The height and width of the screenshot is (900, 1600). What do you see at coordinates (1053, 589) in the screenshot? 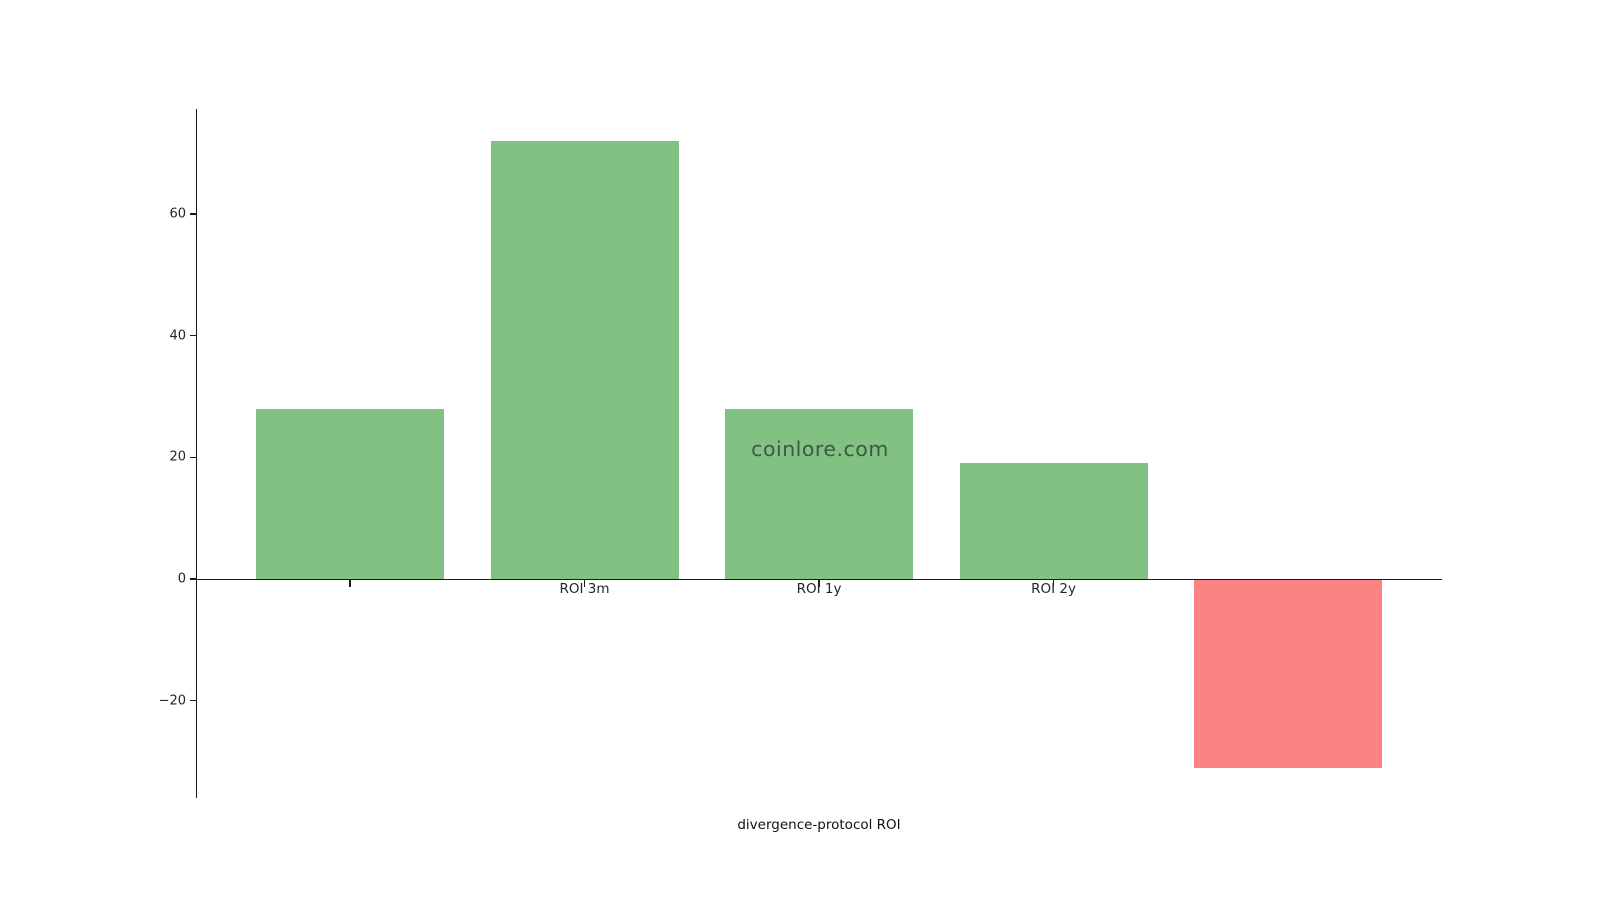
I see `x-axis-tick-label: ROI 2y` at bounding box center [1053, 589].